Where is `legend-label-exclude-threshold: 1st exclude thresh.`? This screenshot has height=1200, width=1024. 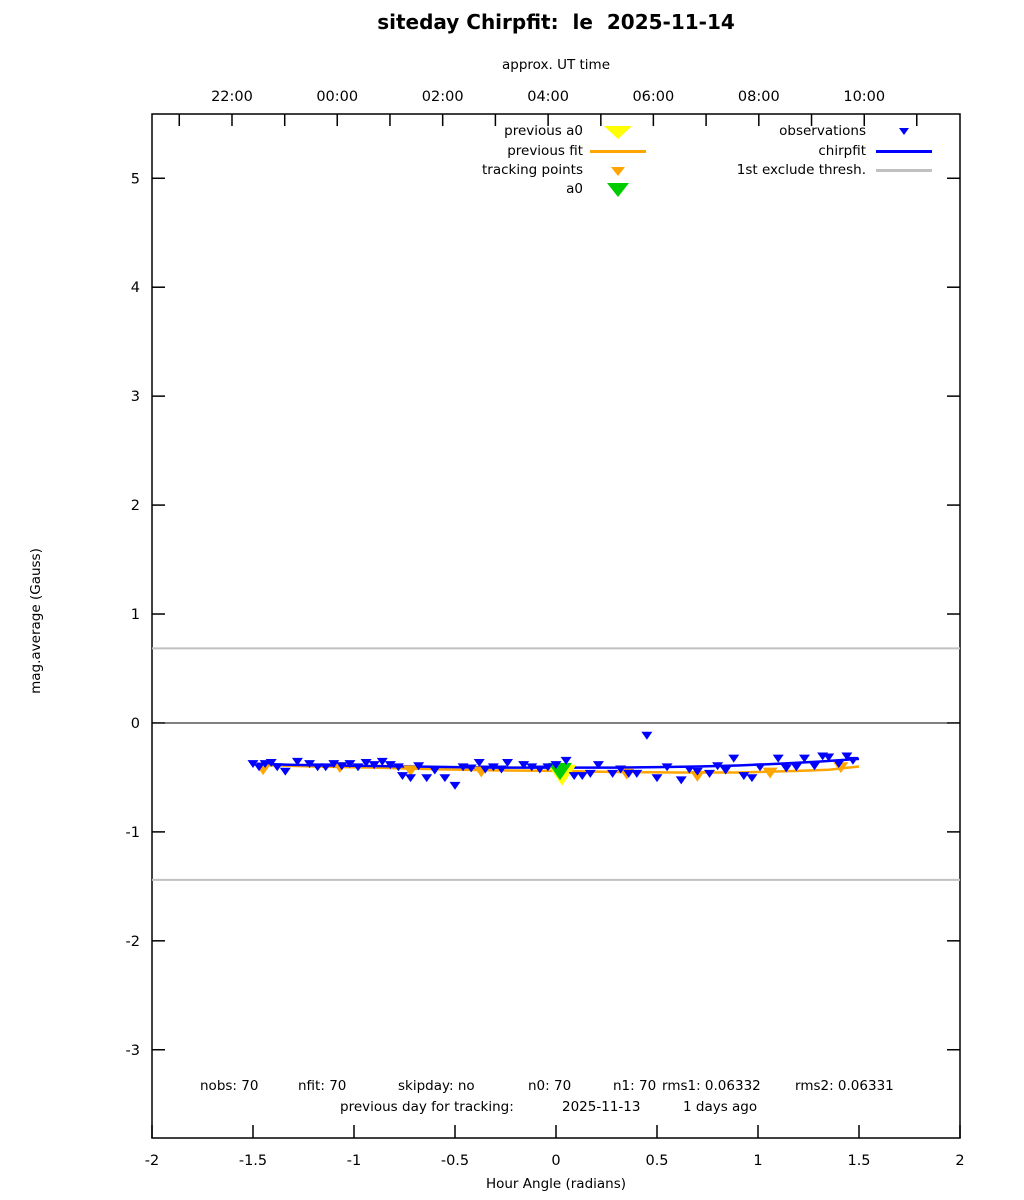 legend-label-exclude-threshold: 1st exclude thresh. is located at coordinates (801, 170).